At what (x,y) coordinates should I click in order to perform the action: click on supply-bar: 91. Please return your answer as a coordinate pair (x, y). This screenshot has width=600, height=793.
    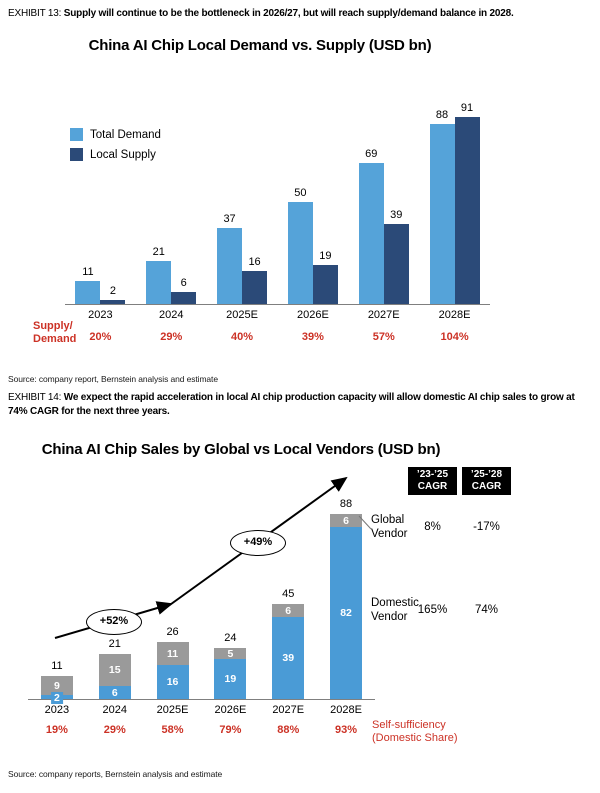
    Looking at the image, I should click on (467, 203).